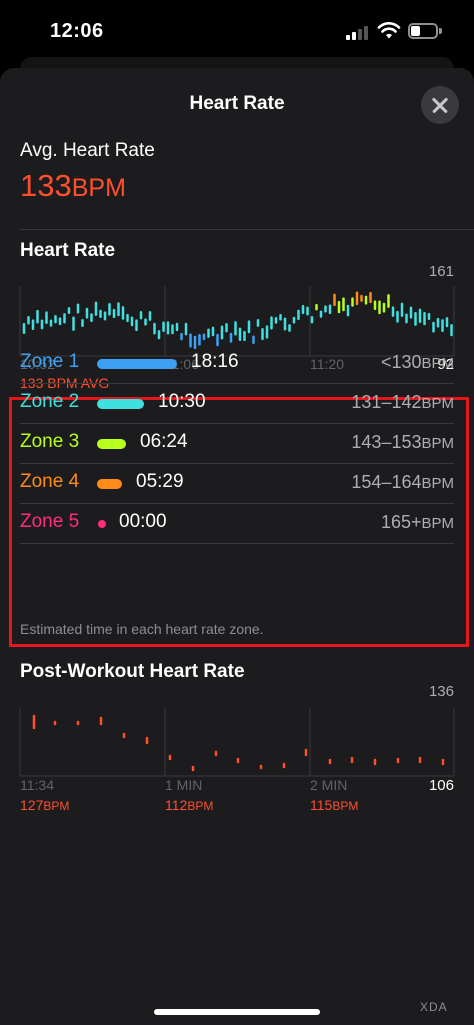  What do you see at coordinates (142, 629) in the screenshot?
I see `zones-note: Estimated time in each heart rate zone.` at bounding box center [142, 629].